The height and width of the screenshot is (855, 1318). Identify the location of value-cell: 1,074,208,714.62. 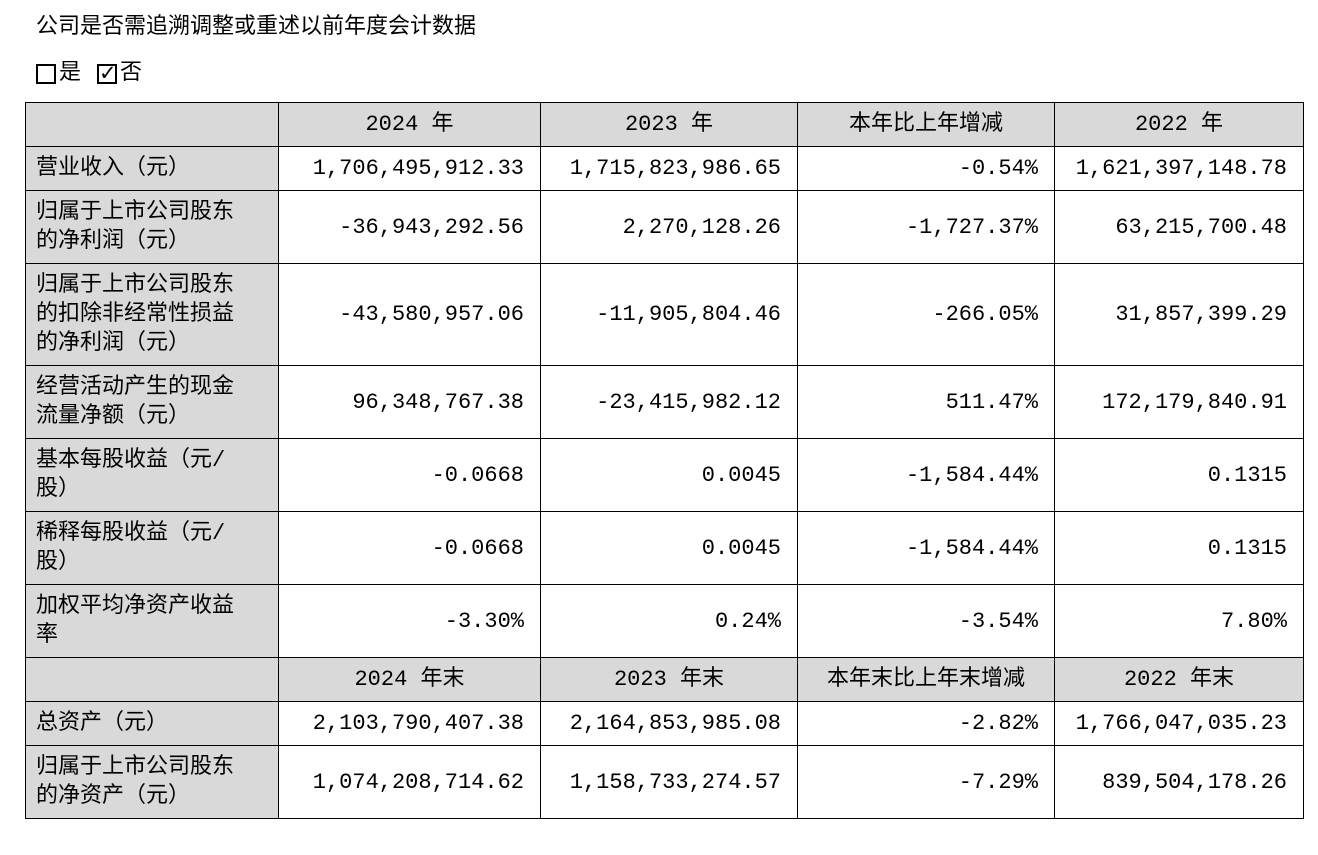
(409, 782).